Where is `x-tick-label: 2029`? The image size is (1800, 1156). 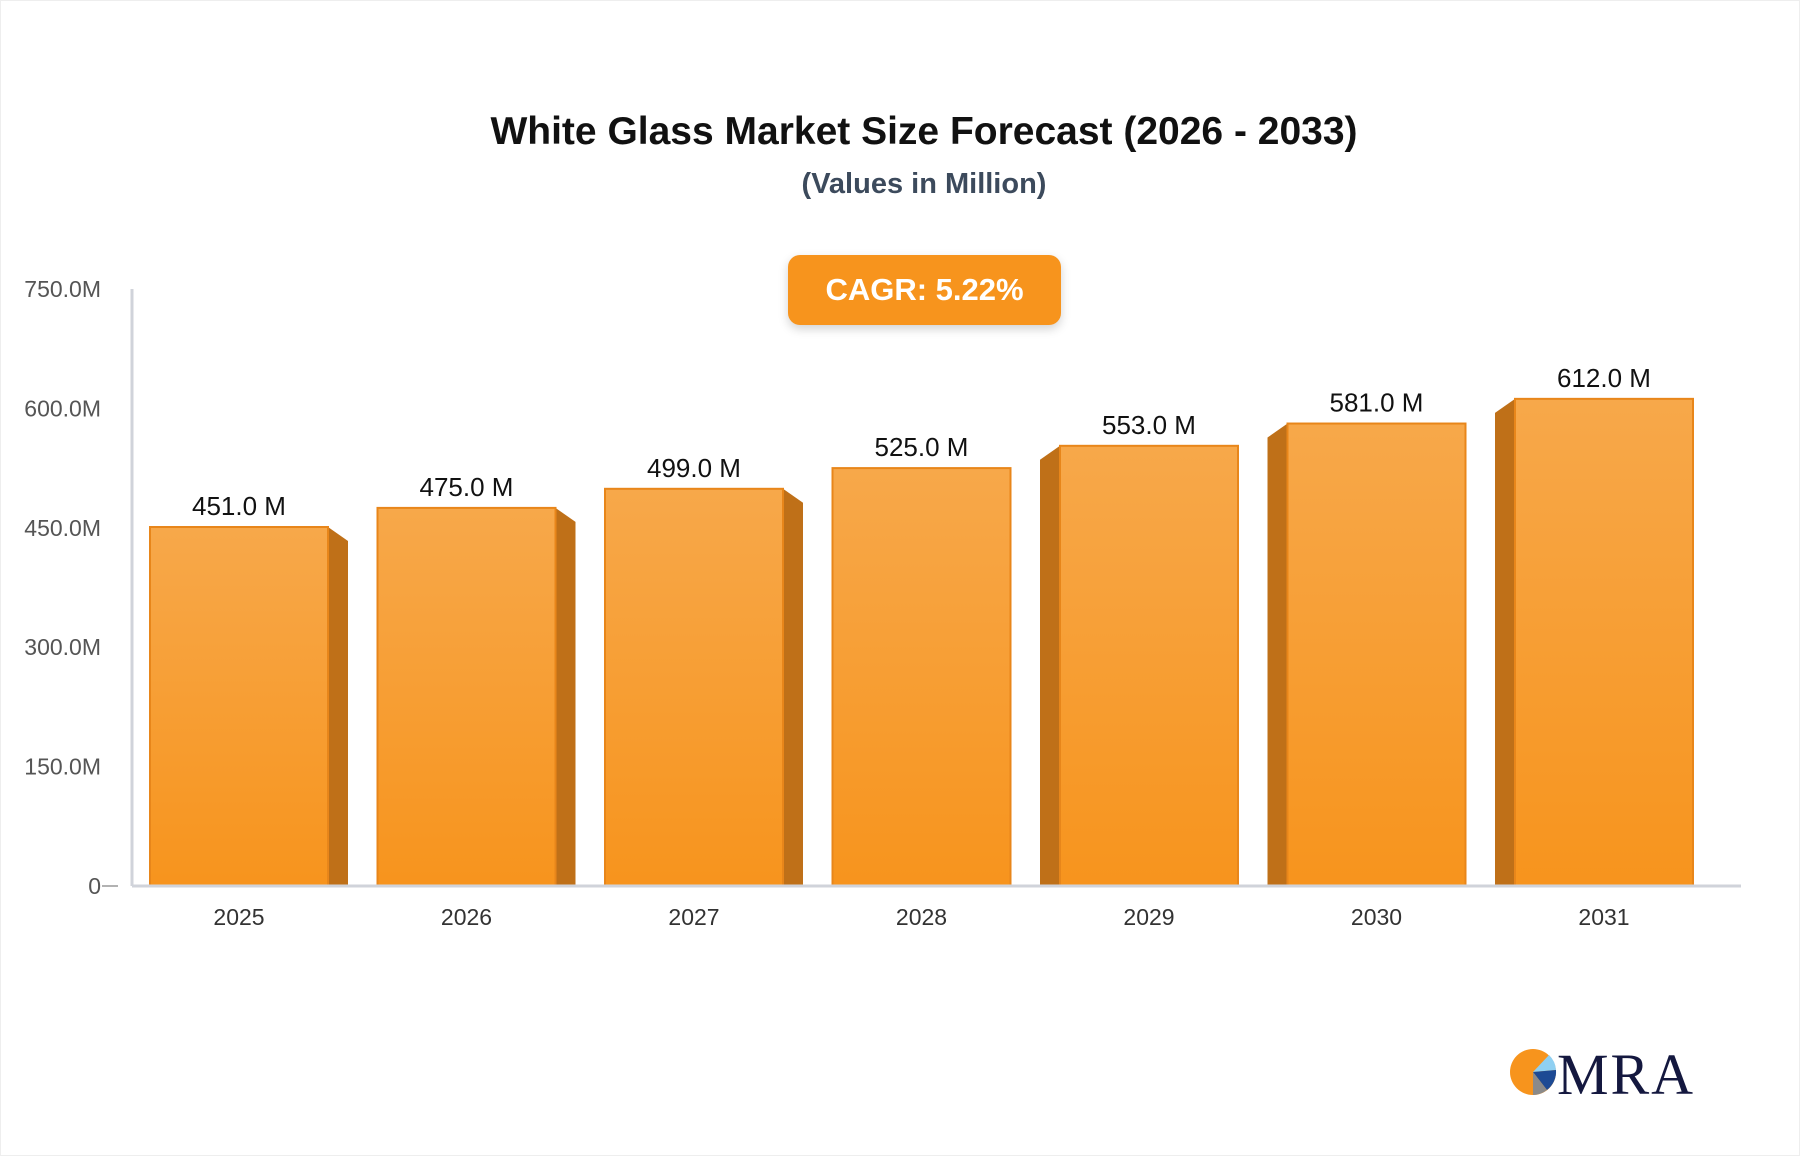 x-tick-label: 2029 is located at coordinates (1148, 917).